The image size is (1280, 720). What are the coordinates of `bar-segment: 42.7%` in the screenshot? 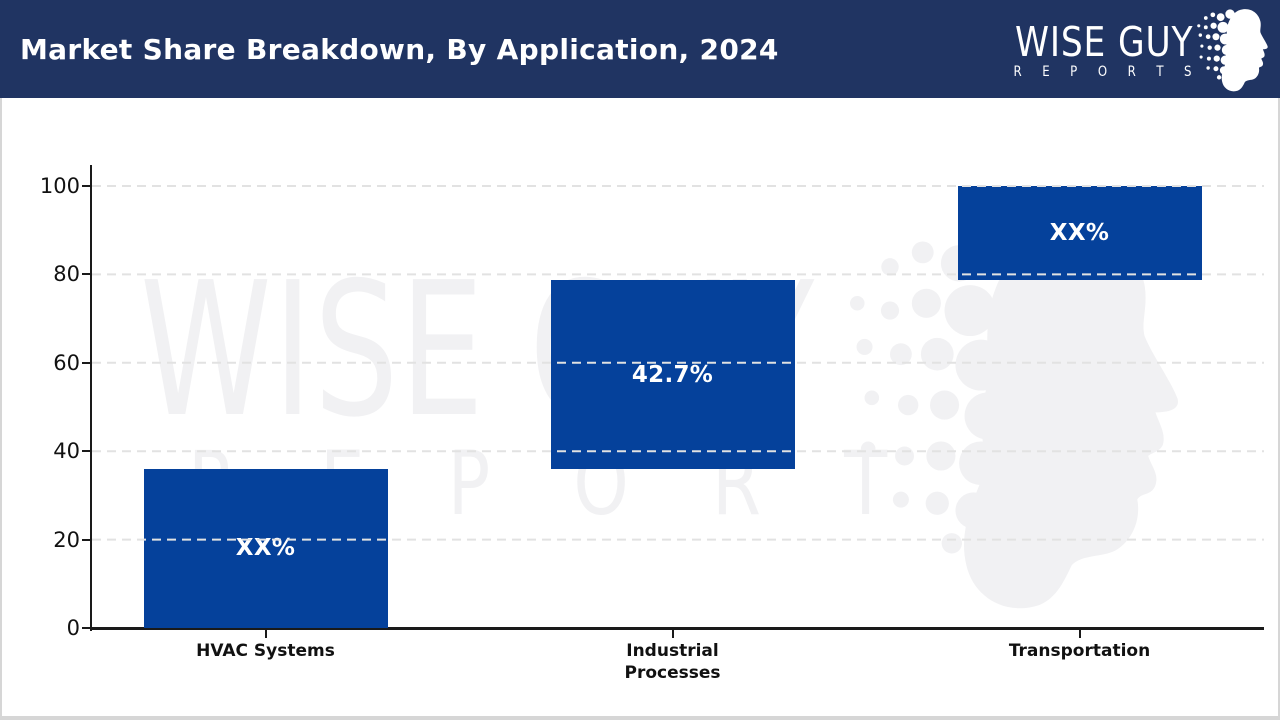 It's located at (672, 374).